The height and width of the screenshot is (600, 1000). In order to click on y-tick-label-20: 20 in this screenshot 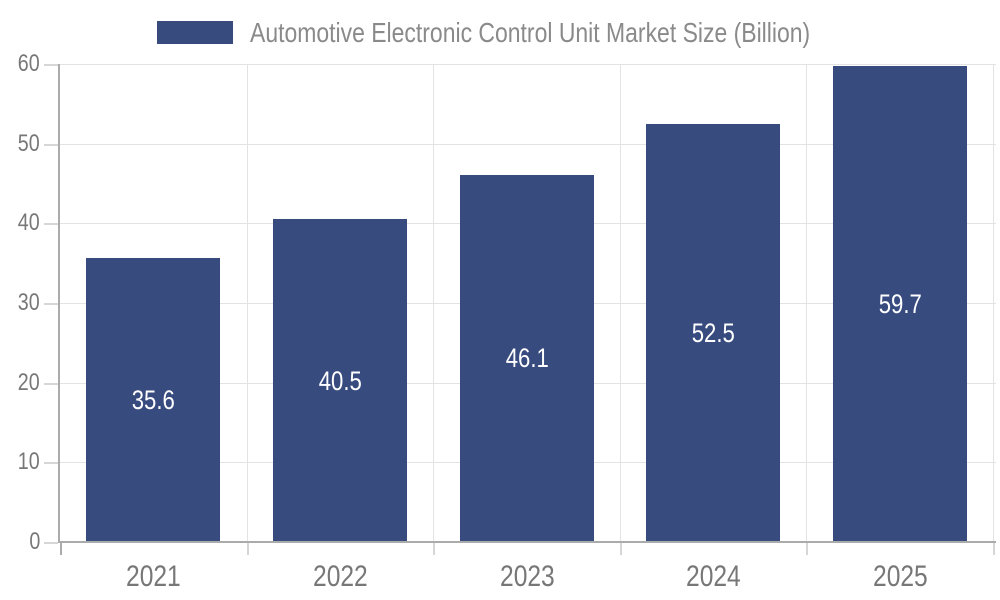, I will do `click(20, 383)`.